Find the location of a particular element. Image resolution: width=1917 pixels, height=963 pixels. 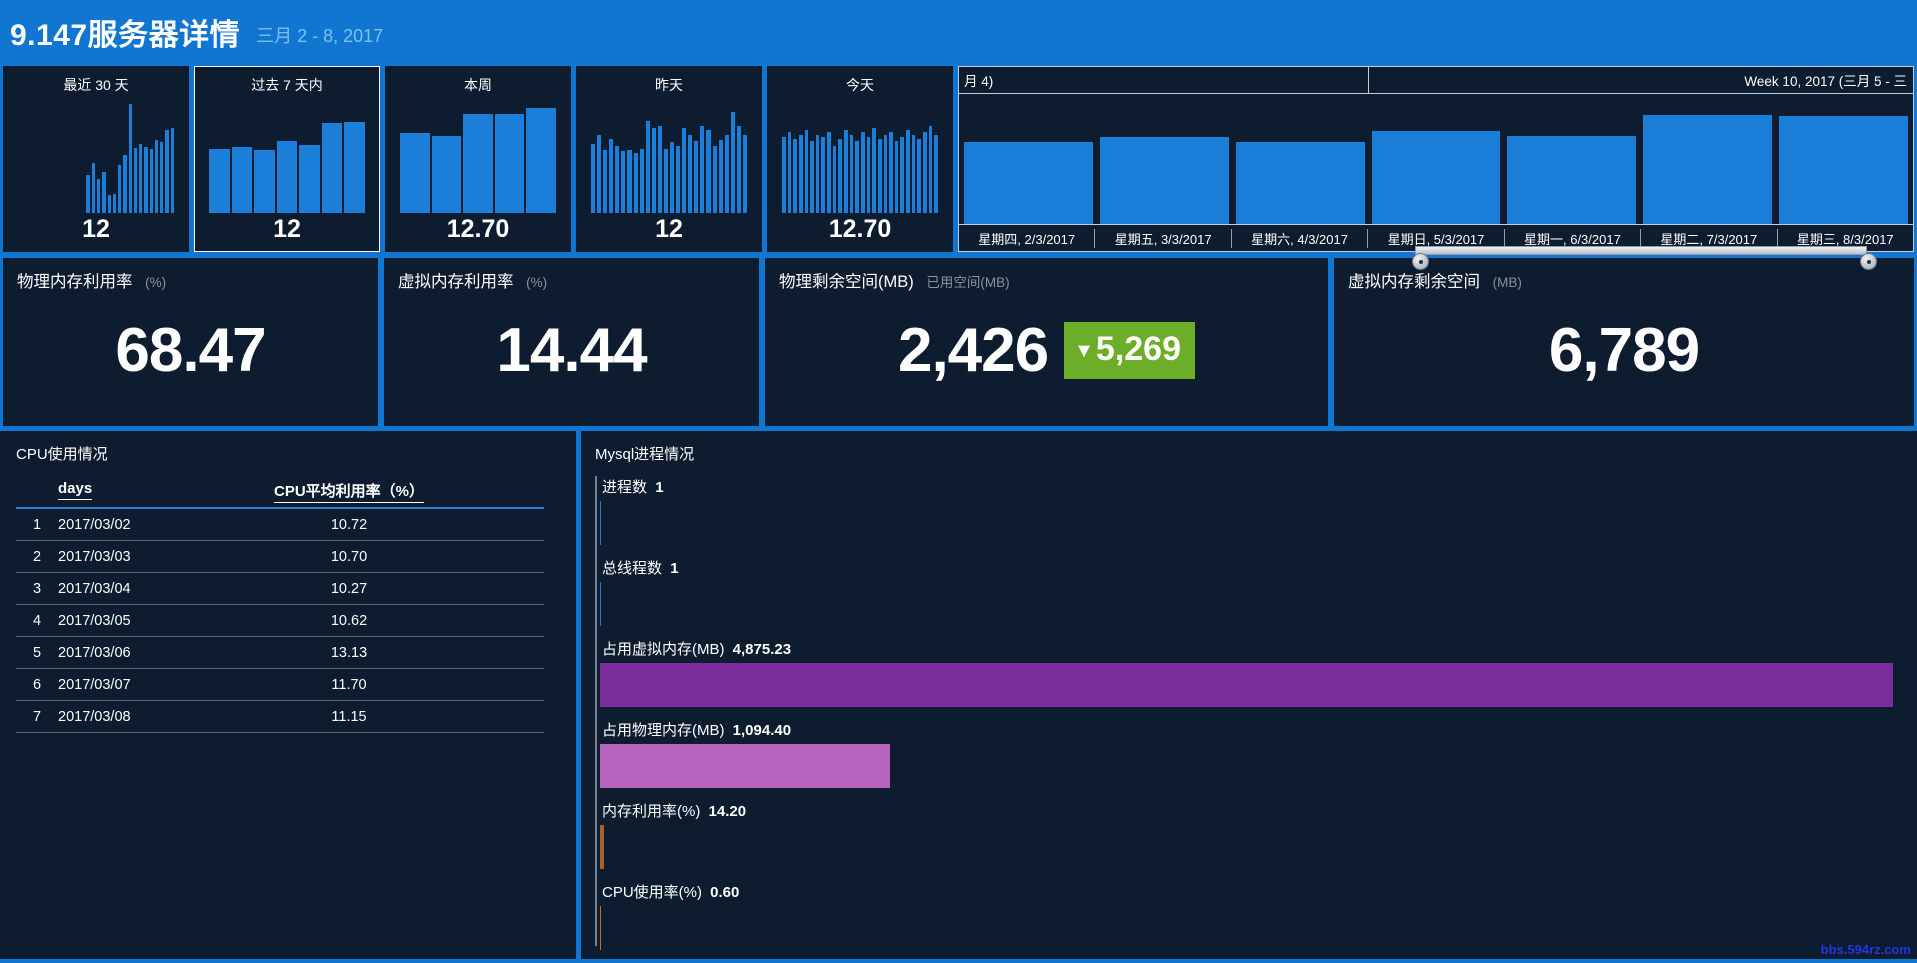

slider-handle-right is located at coordinates (1868, 261).